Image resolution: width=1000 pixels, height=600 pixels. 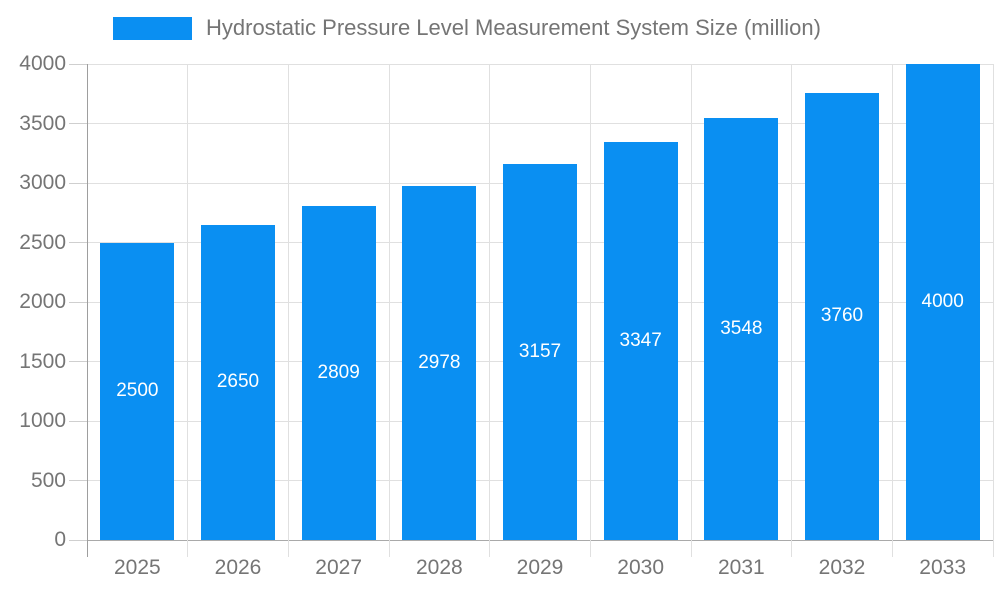 I want to click on bar: 3157, so click(x=540, y=352).